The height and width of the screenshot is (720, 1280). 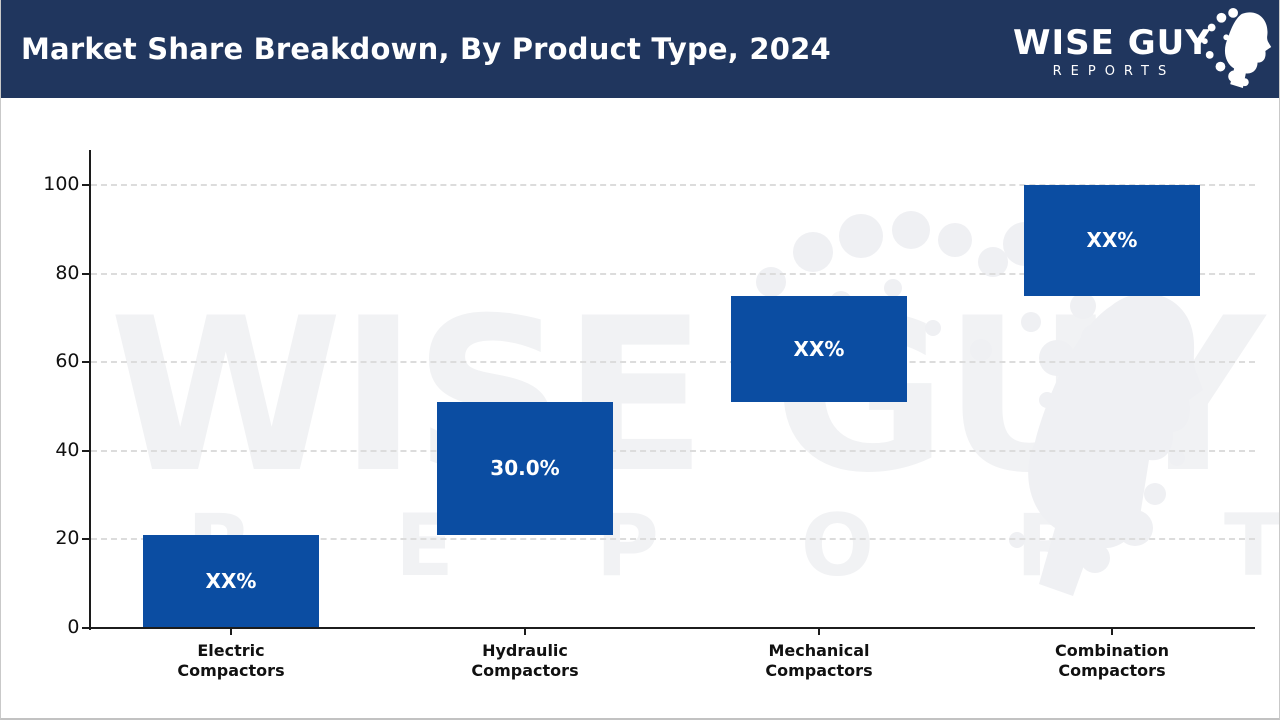 What do you see at coordinates (67, 449) in the screenshot?
I see `y-axis-tick-label: 40` at bounding box center [67, 449].